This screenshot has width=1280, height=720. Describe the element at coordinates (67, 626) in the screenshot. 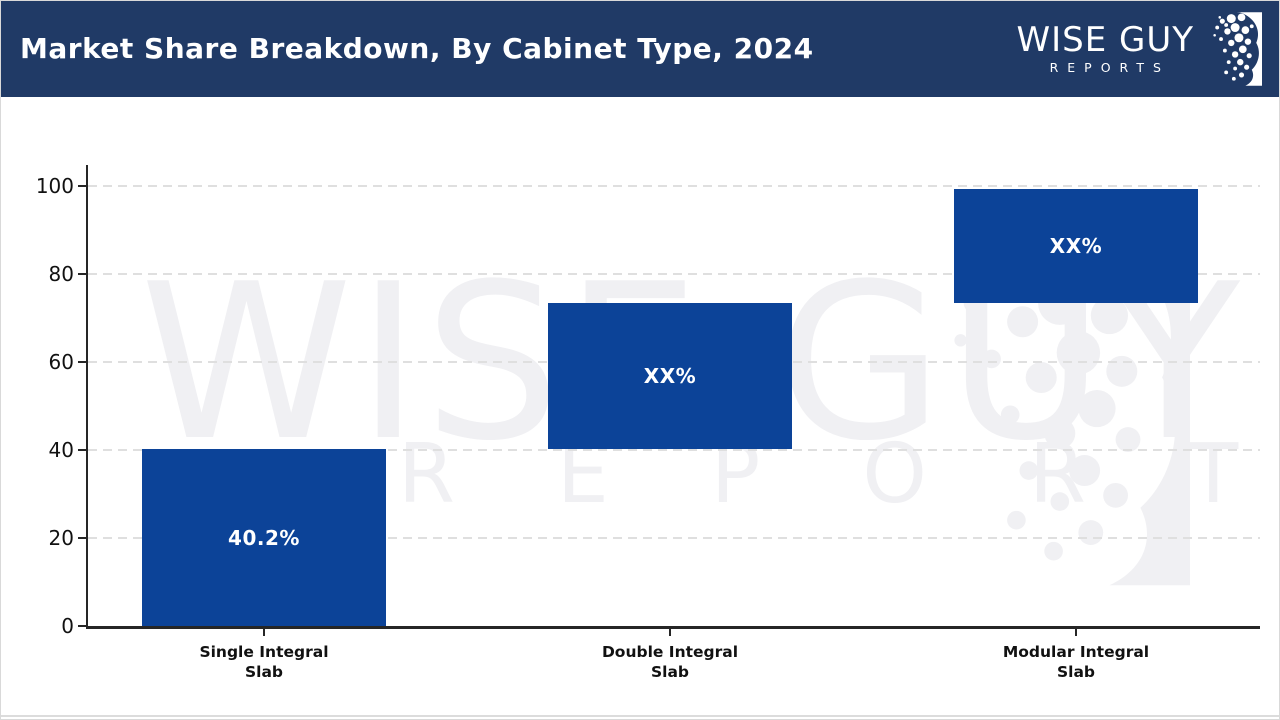

I see `y-tick-label-0: 0` at that location.